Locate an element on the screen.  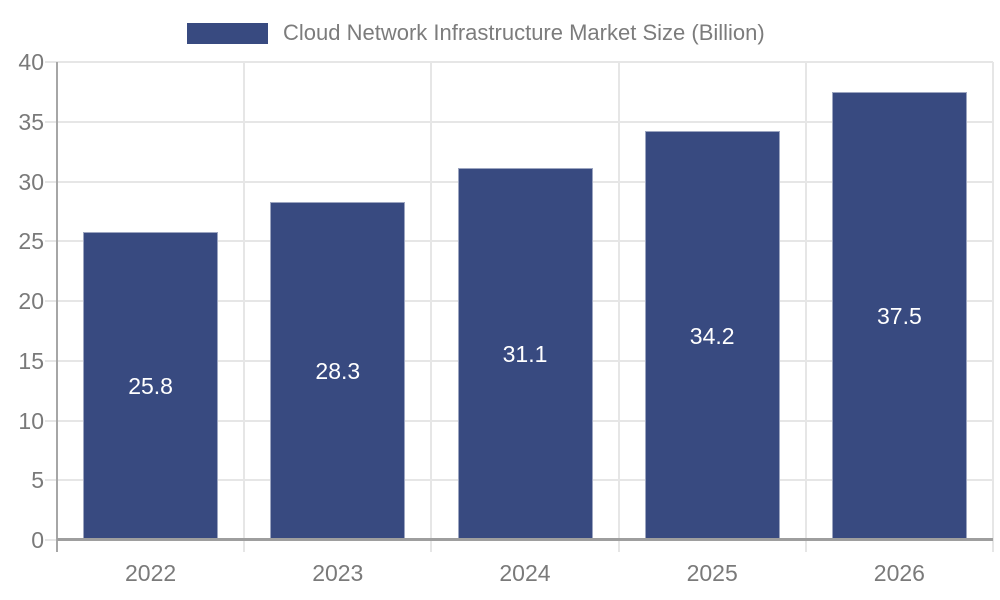
bar-value-label: 28.3 is located at coordinates (338, 370).